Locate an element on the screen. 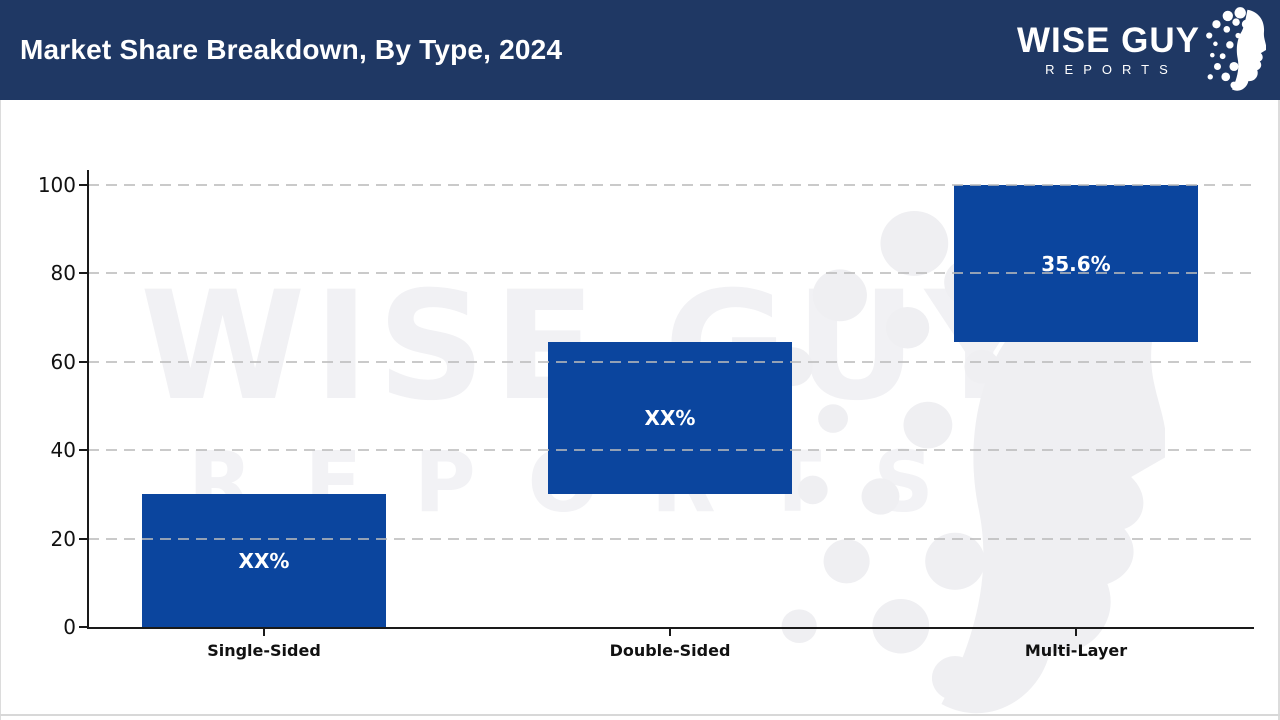 Image resolution: width=1280 pixels, height=720 pixels. logo-face-icon is located at coordinates (1236, 49).